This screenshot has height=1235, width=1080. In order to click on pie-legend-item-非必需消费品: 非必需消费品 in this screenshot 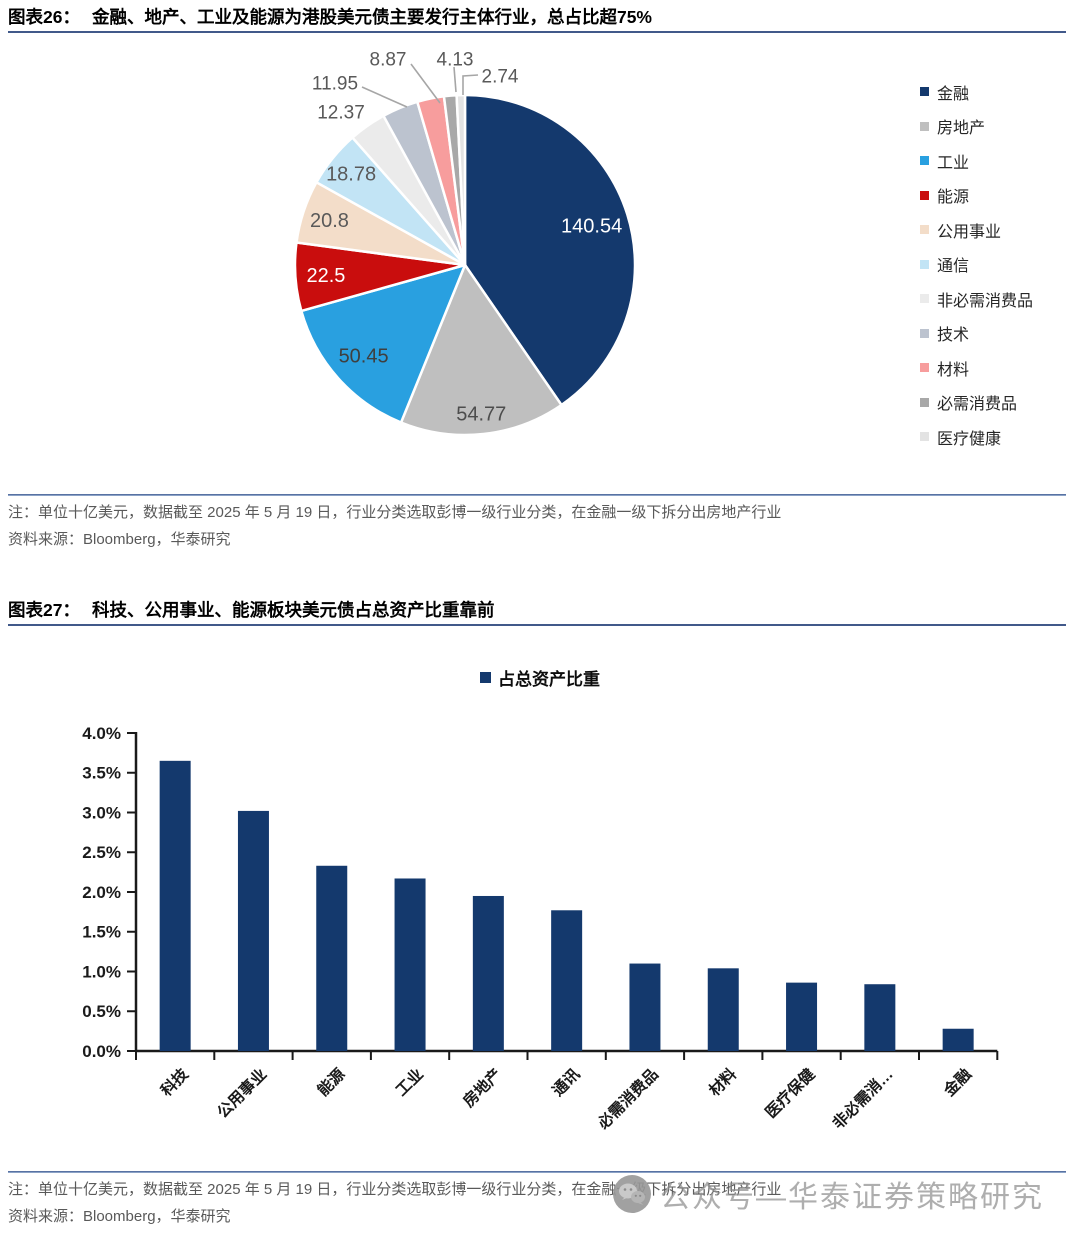, I will do `click(977, 299)`.